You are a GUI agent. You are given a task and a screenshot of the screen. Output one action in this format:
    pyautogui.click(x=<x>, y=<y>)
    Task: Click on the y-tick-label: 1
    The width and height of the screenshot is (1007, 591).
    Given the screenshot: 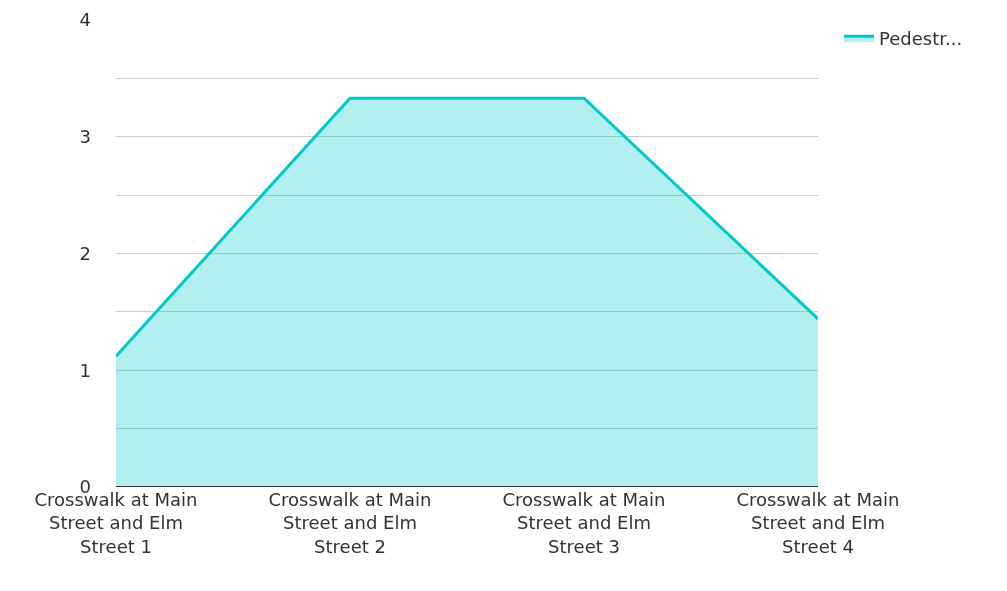 What is the action you would take?
    pyautogui.click(x=85, y=370)
    